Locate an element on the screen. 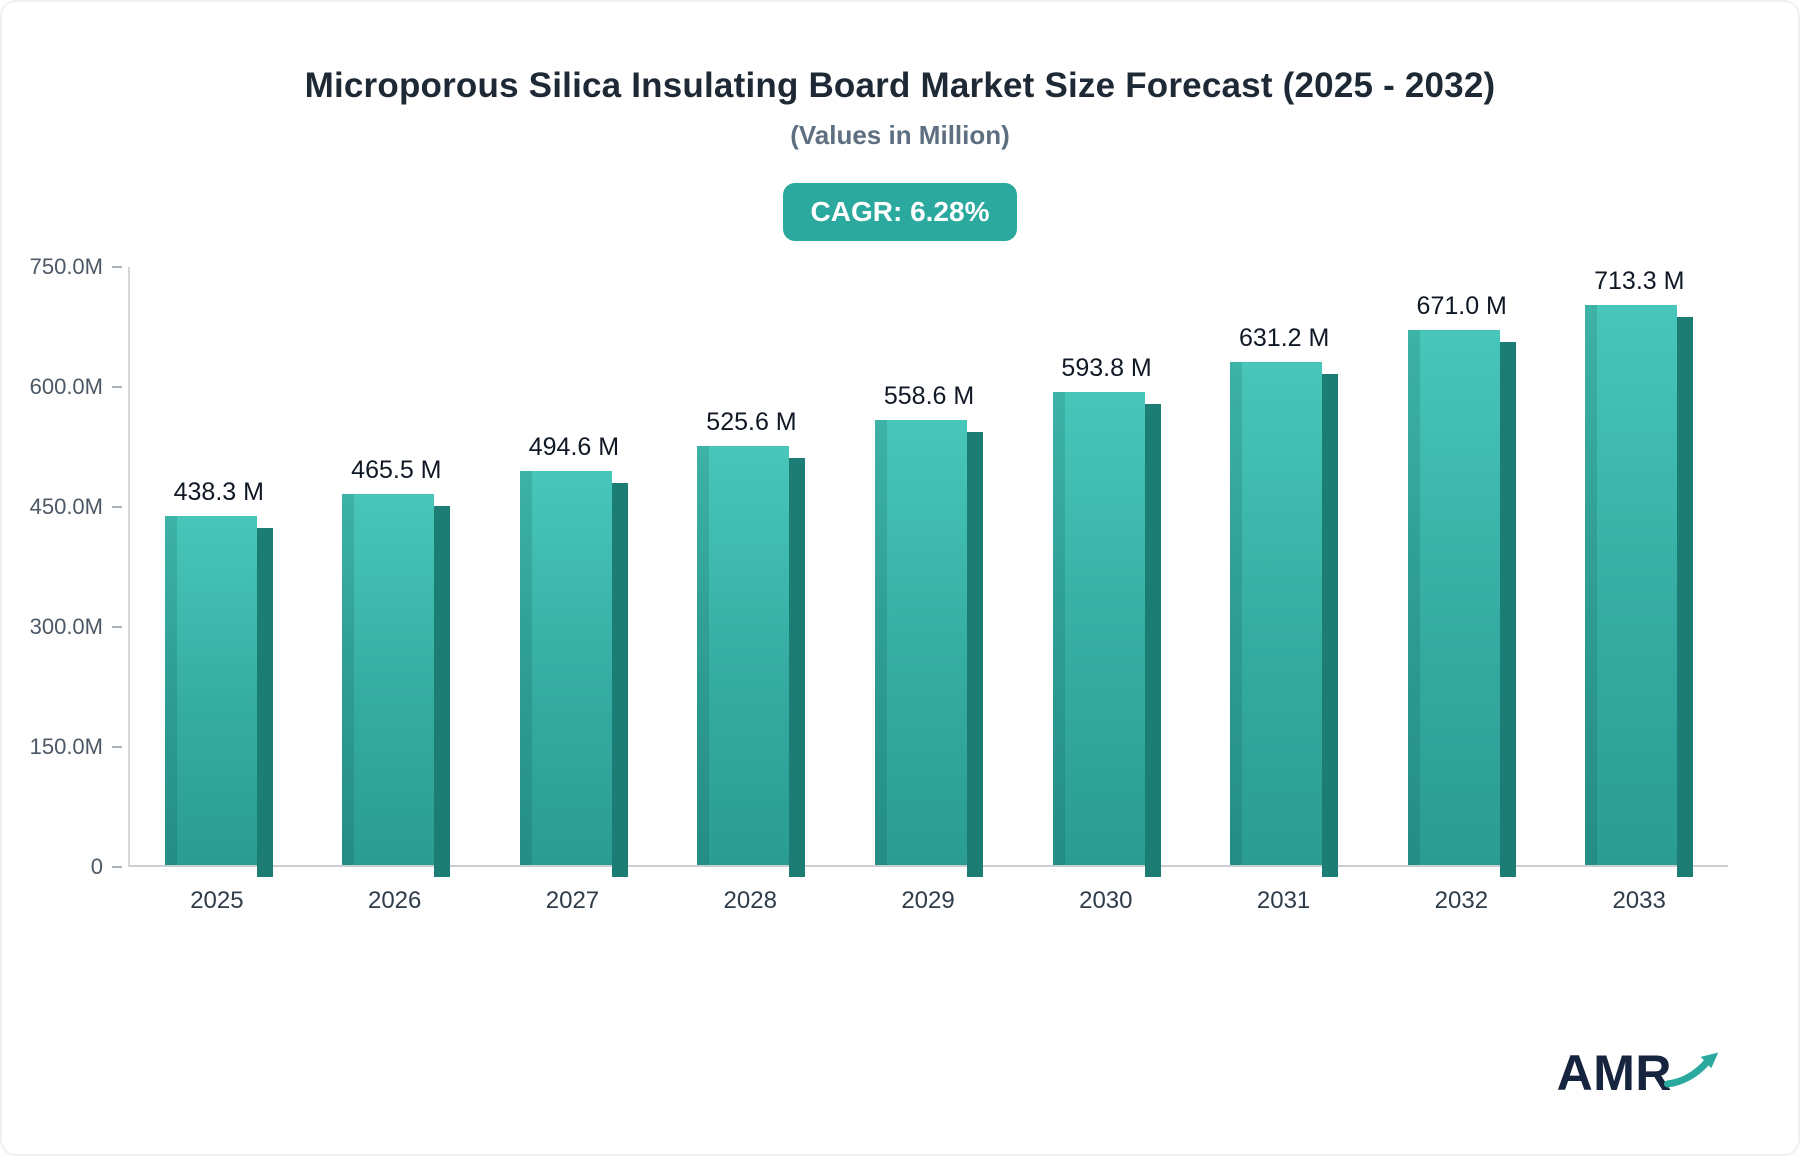 This screenshot has height=1156, width=1800. bar-column: 671.0 M is located at coordinates (1462, 572).